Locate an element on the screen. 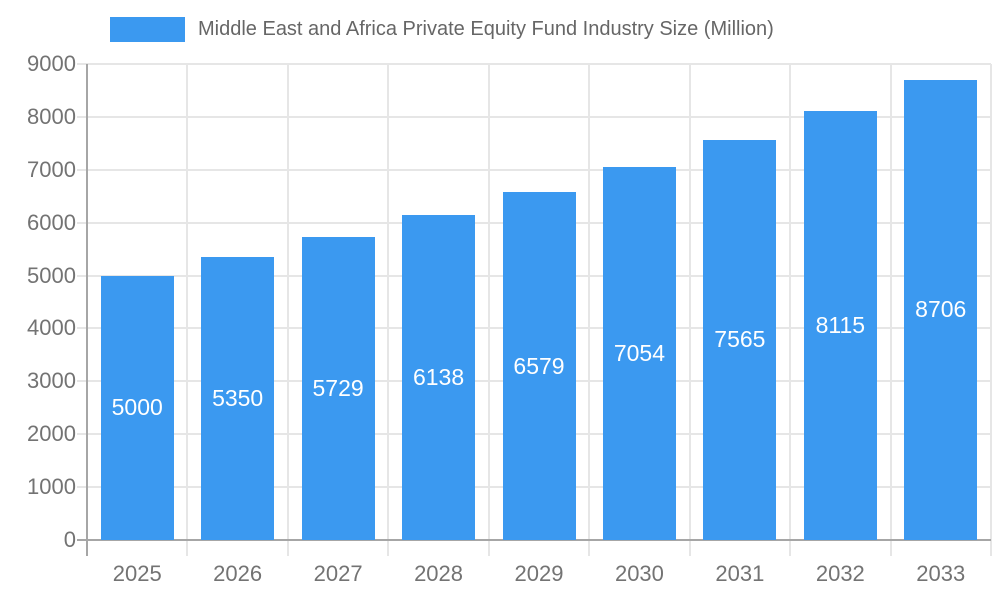  y-axis-line is located at coordinates (87, 310).